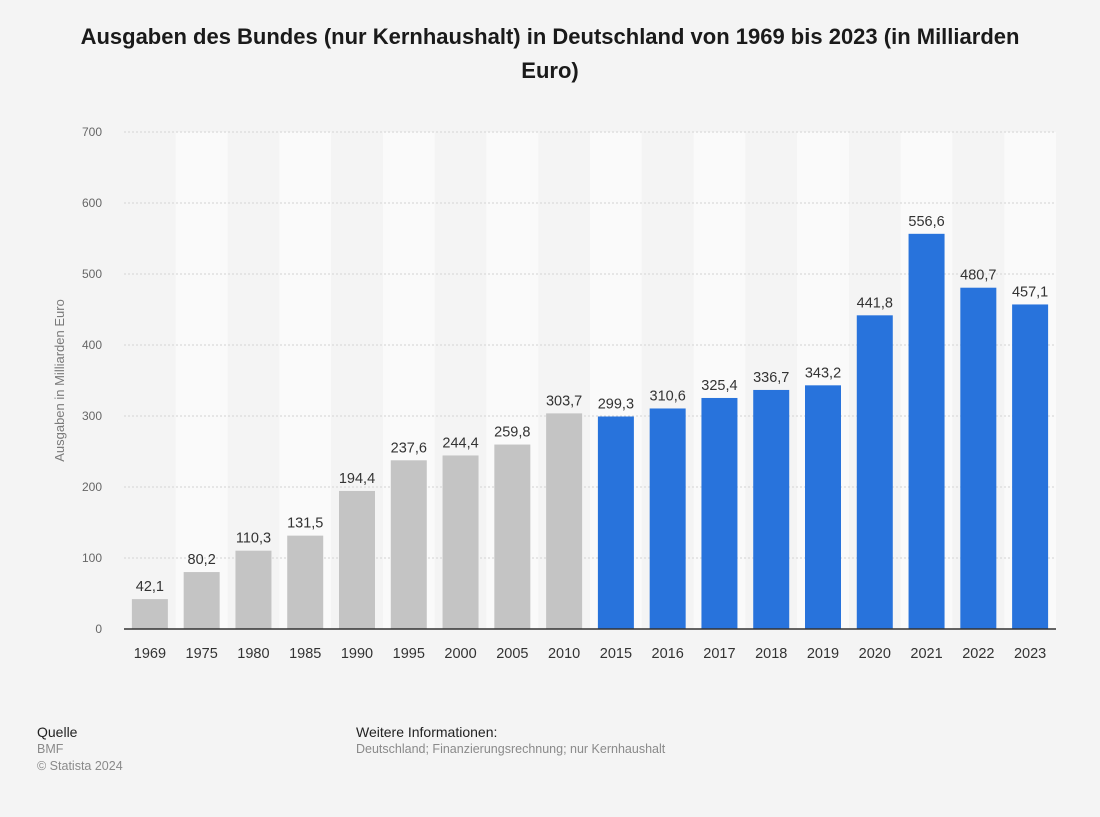 The height and width of the screenshot is (817, 1100). Describe the element at coordinates (564, 654) in the screenshot. I see `x-tick-label: 2010` at that location.